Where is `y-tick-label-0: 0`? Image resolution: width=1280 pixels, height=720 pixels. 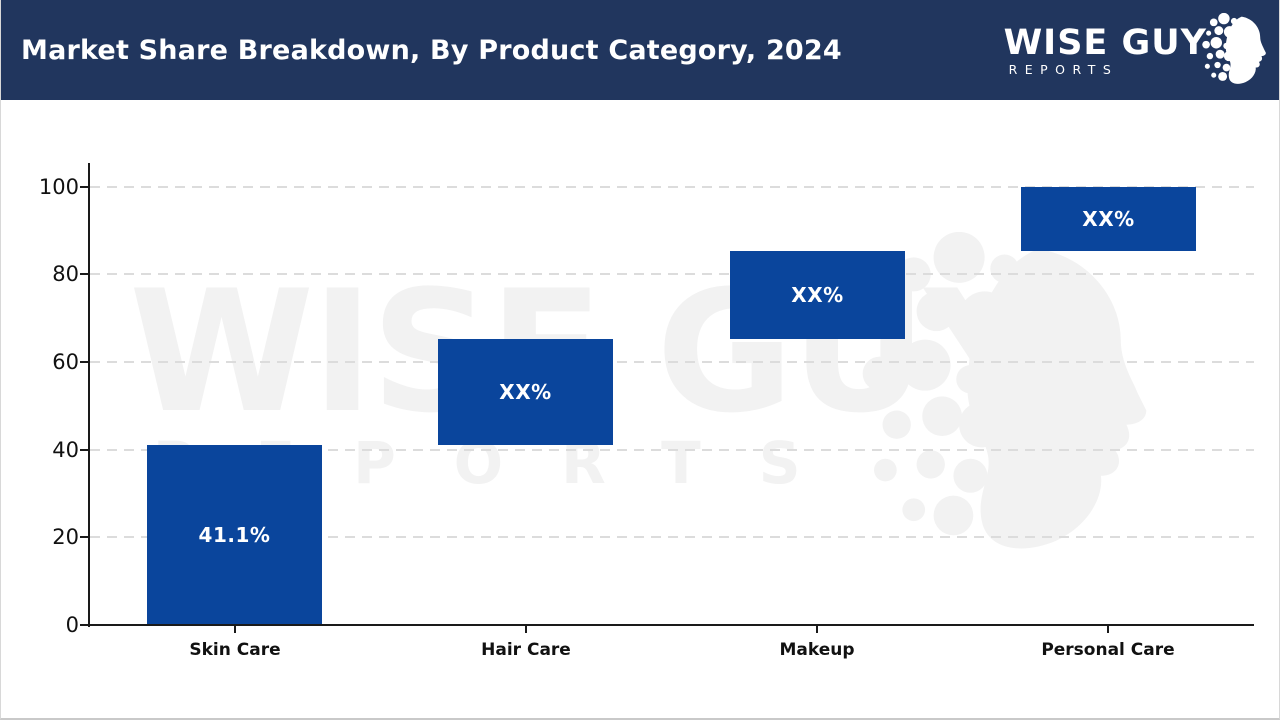
y-tick-label-0: 0 is located at coordinates (72, 625).